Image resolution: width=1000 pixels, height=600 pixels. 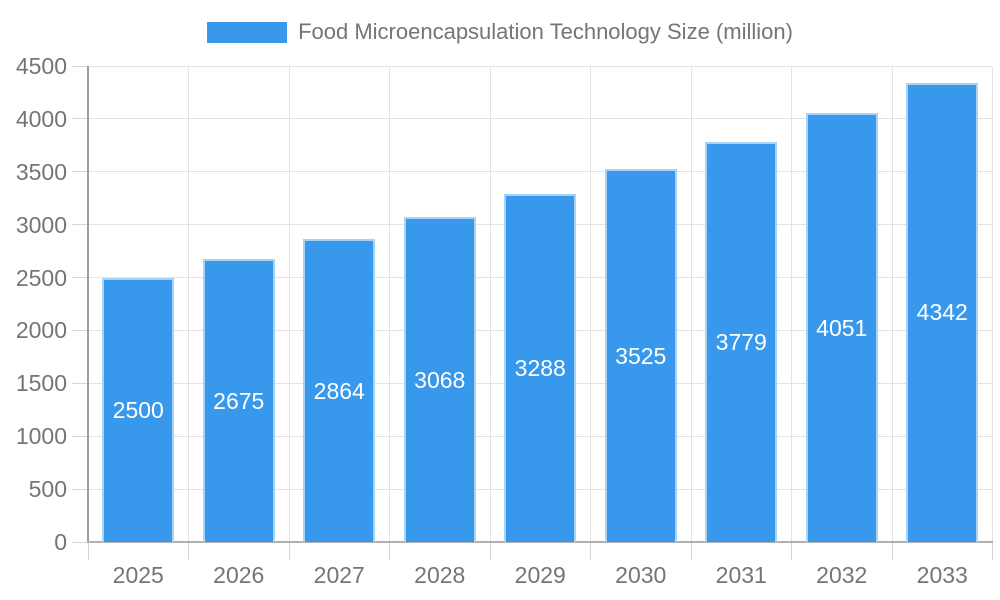 What do you see at coordinates (138, 575) in the screenshot?
I see `x-axis-tick-label: 2025` at bounding box center [138, 575].